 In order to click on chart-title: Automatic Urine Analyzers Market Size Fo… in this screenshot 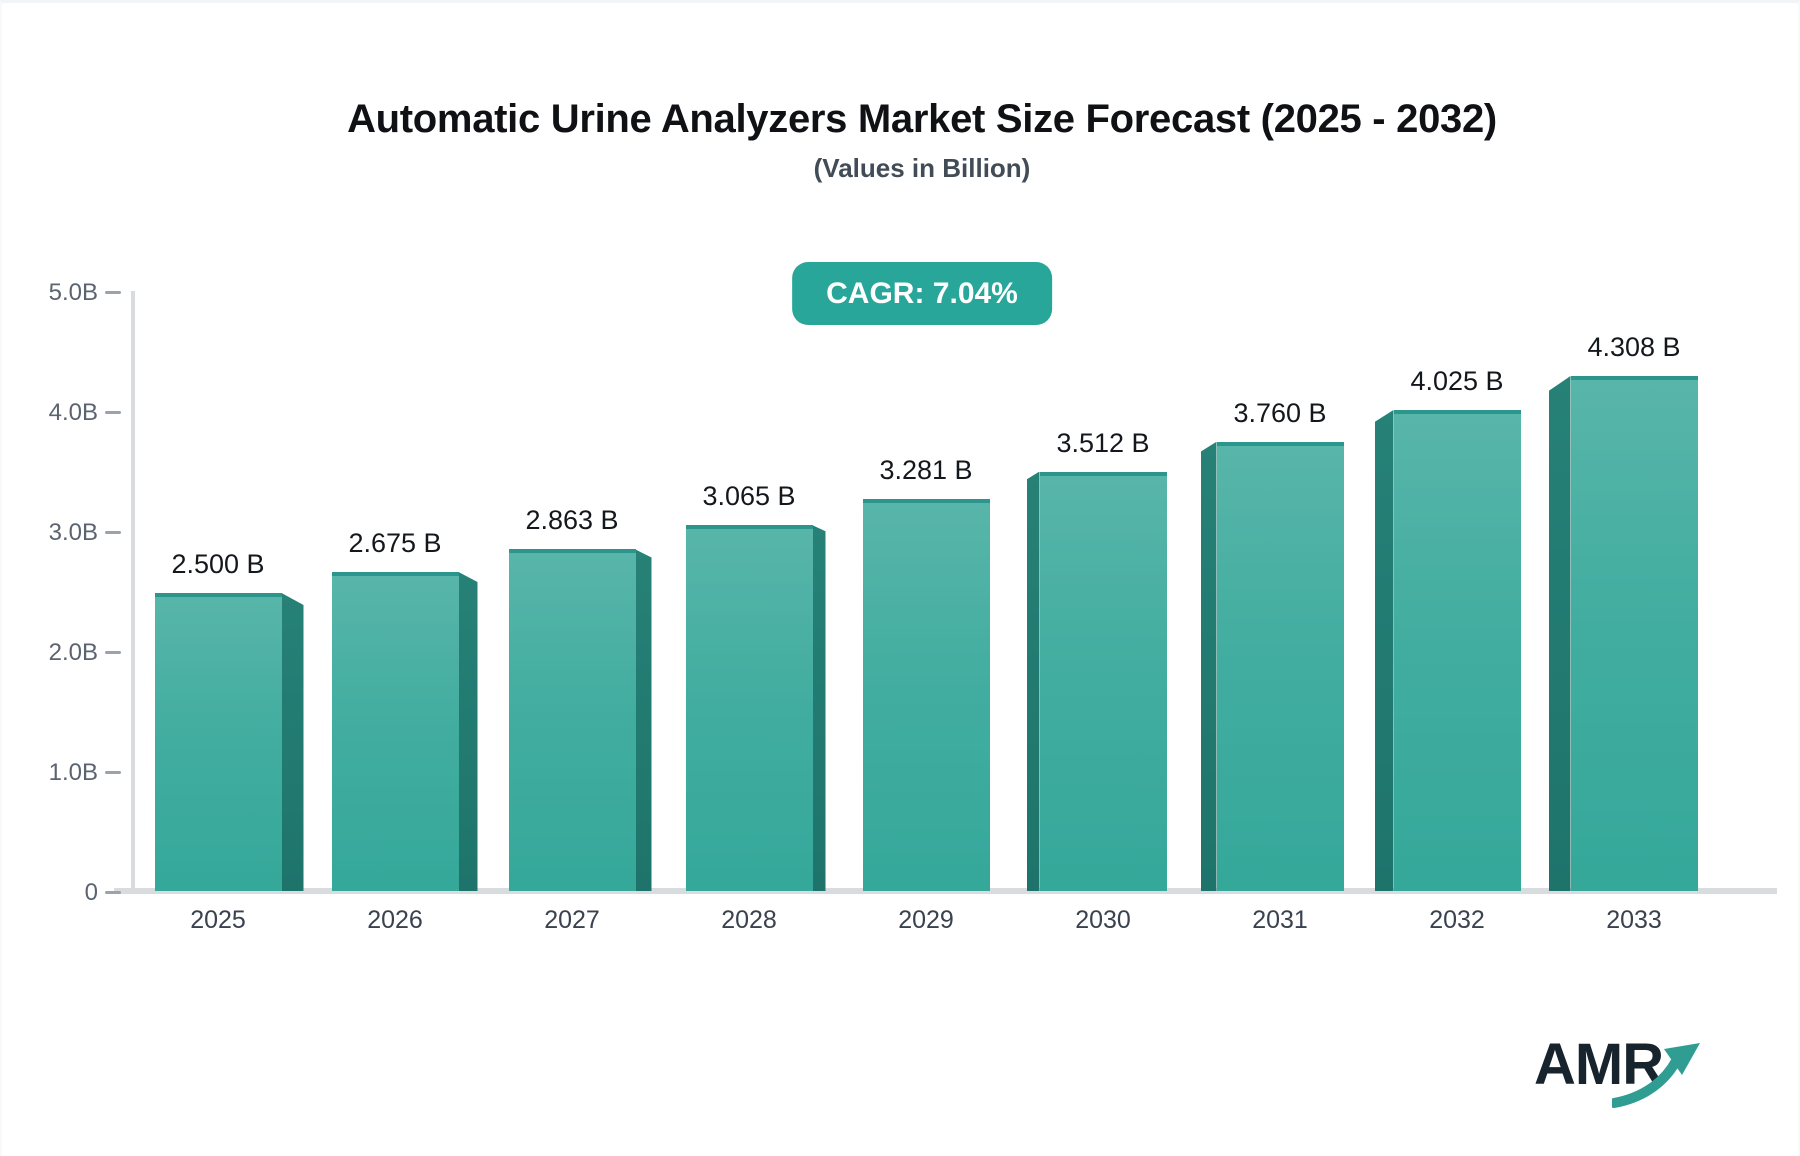, I will do `click(922, 119)`.